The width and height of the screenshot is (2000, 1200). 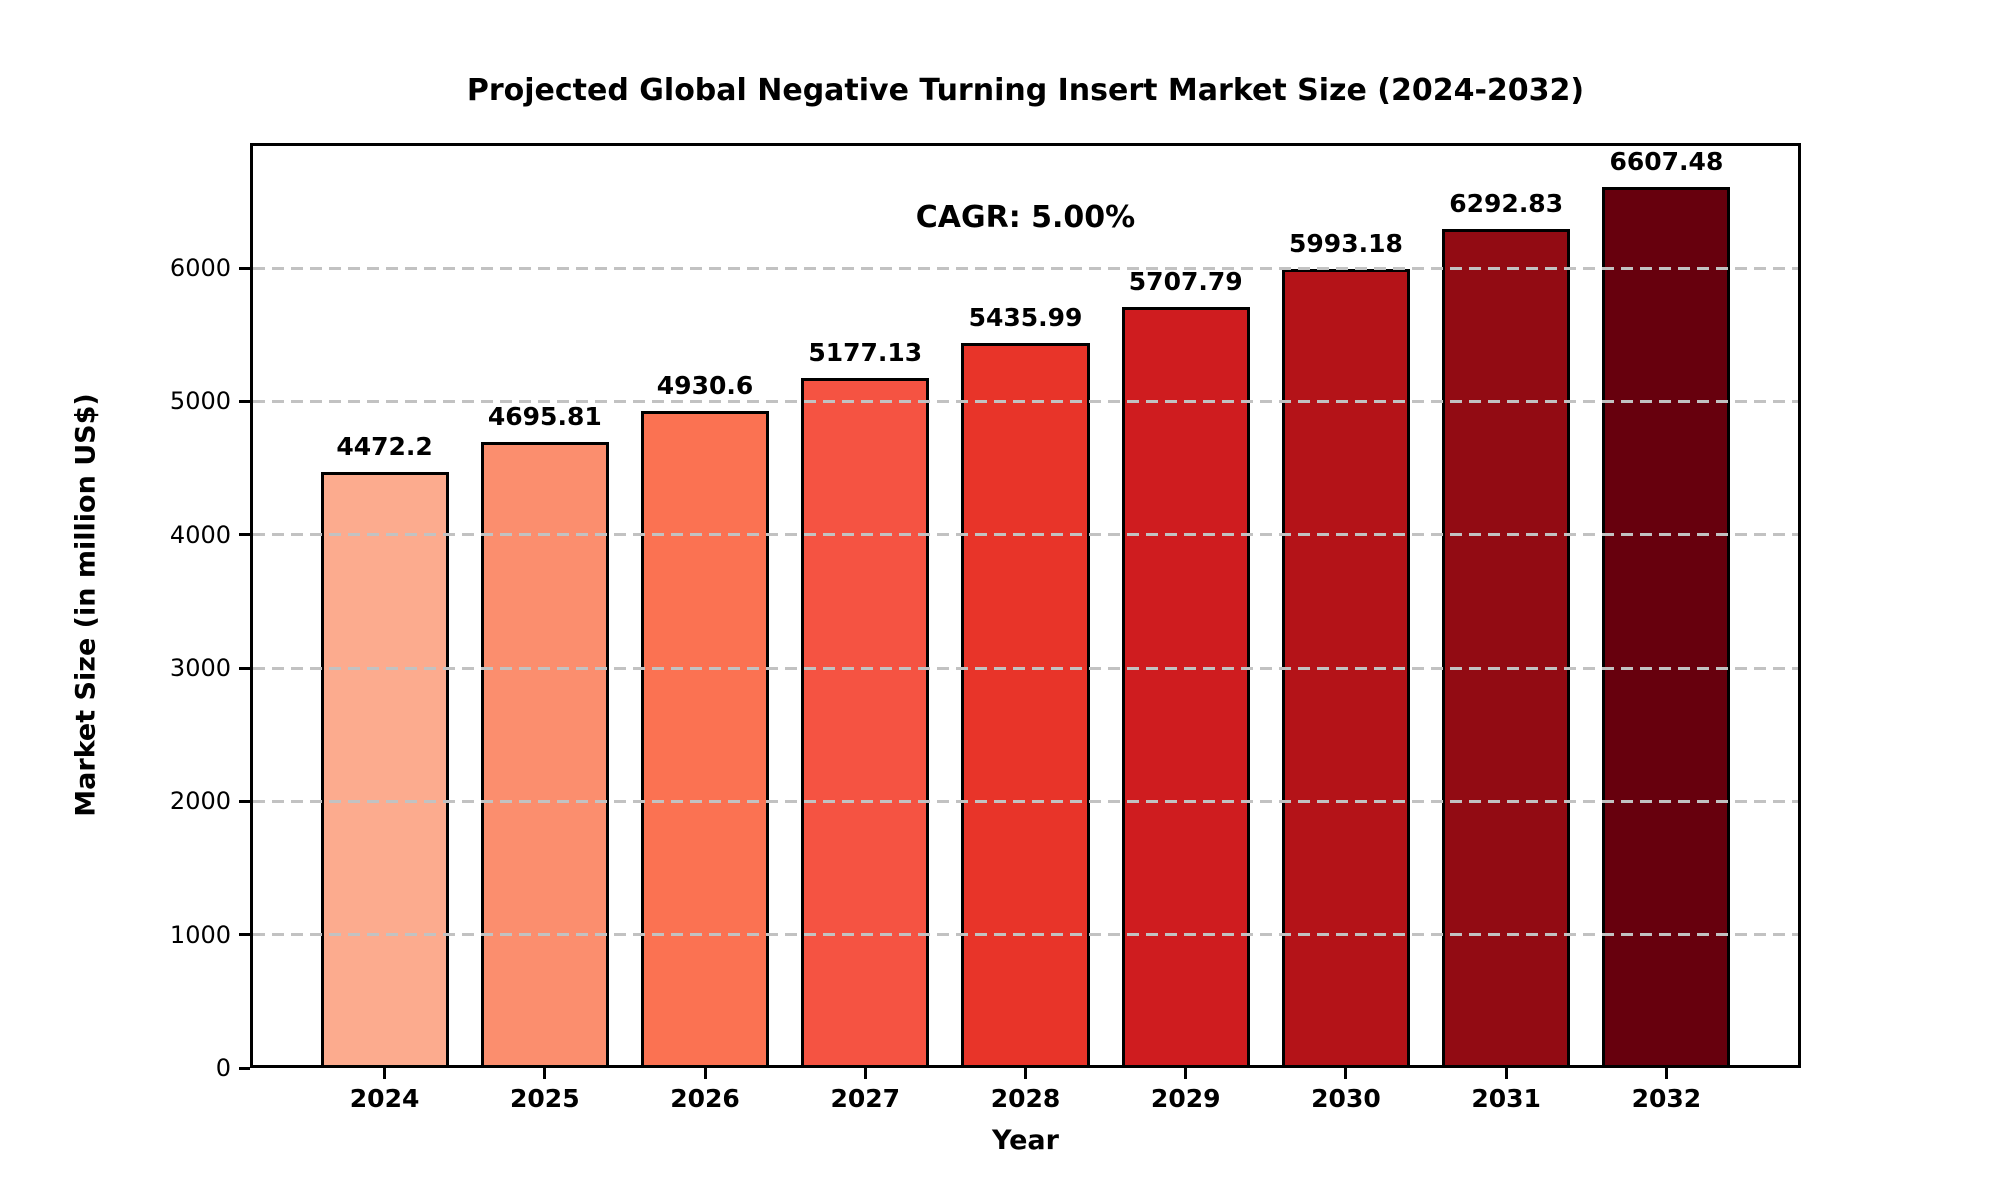 What do you see at coordinates (200, 268) in the screenshot?
I see `y-tick-label: 6000` at bounding box center [200, 268].